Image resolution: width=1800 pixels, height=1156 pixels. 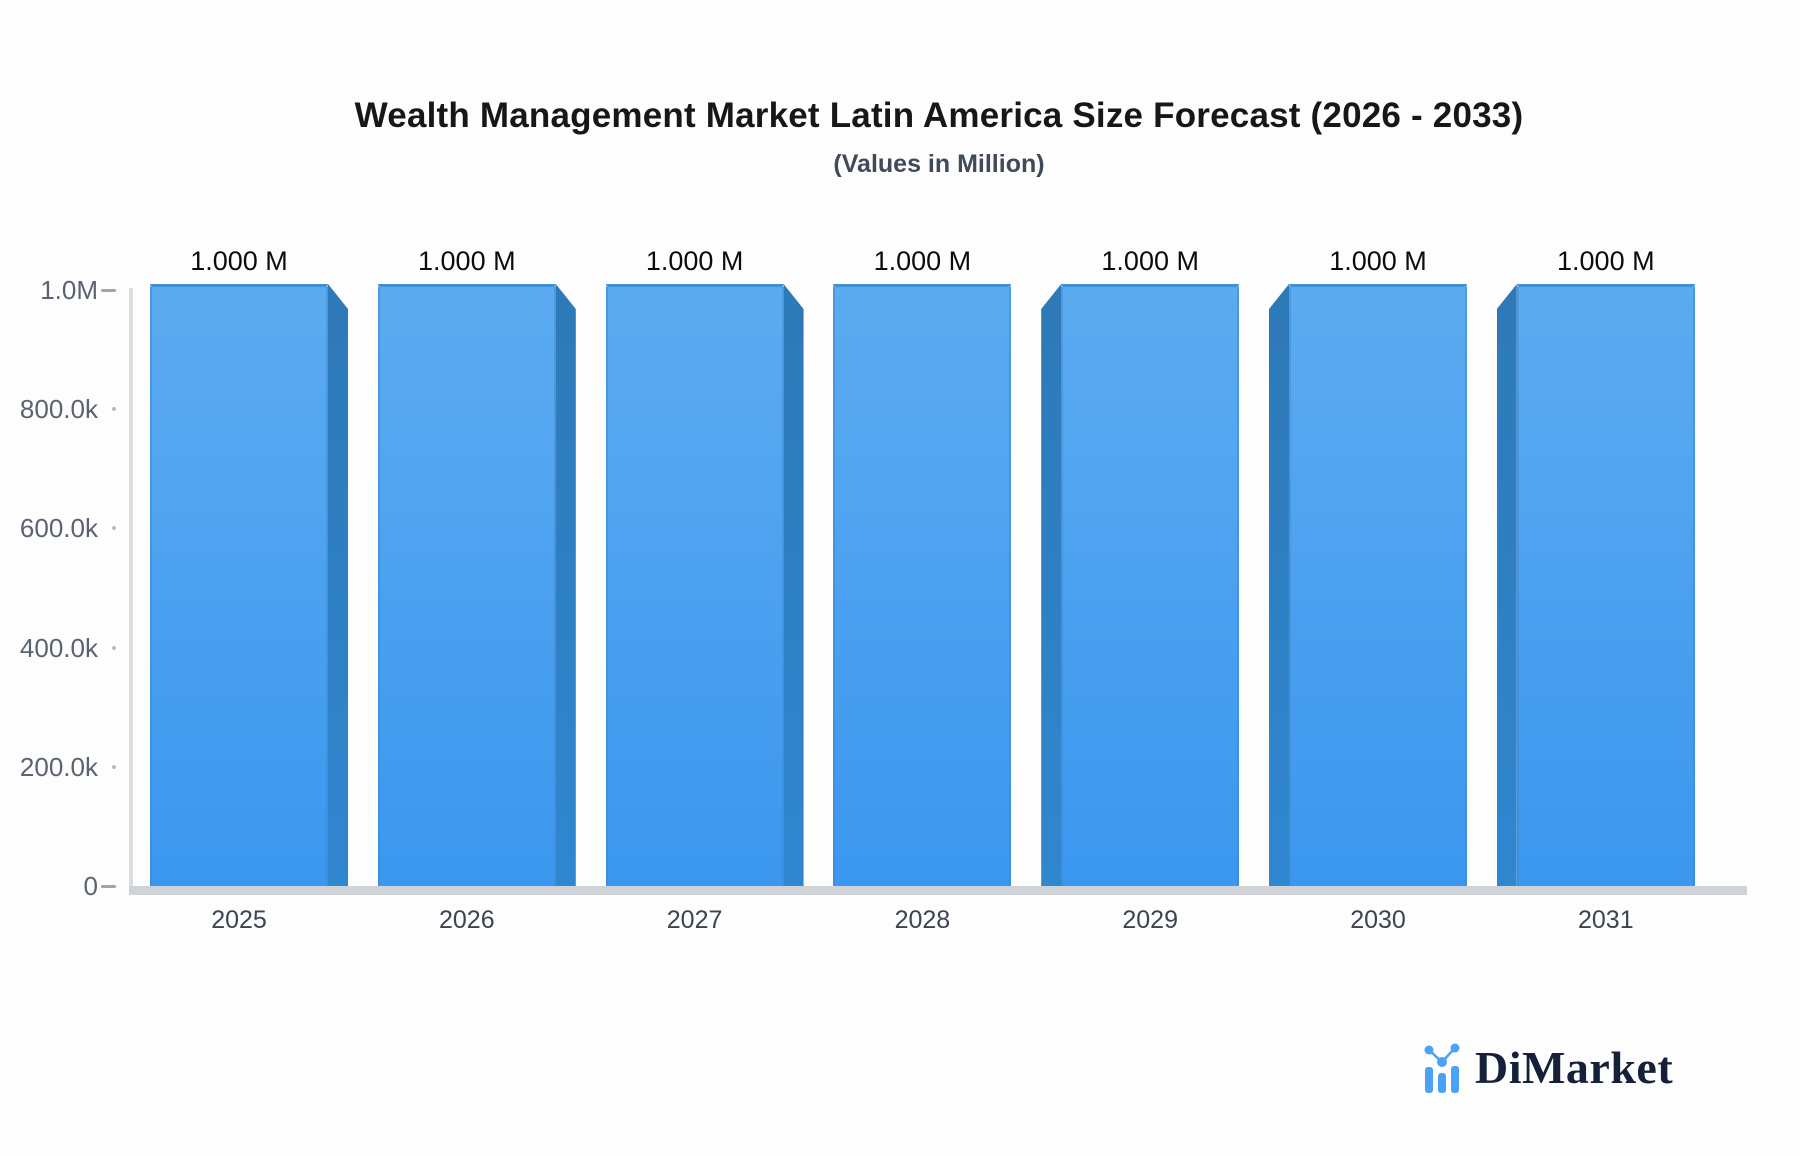 I want to click on x-axis-category-label: 2026, so click(x=466, y=920).